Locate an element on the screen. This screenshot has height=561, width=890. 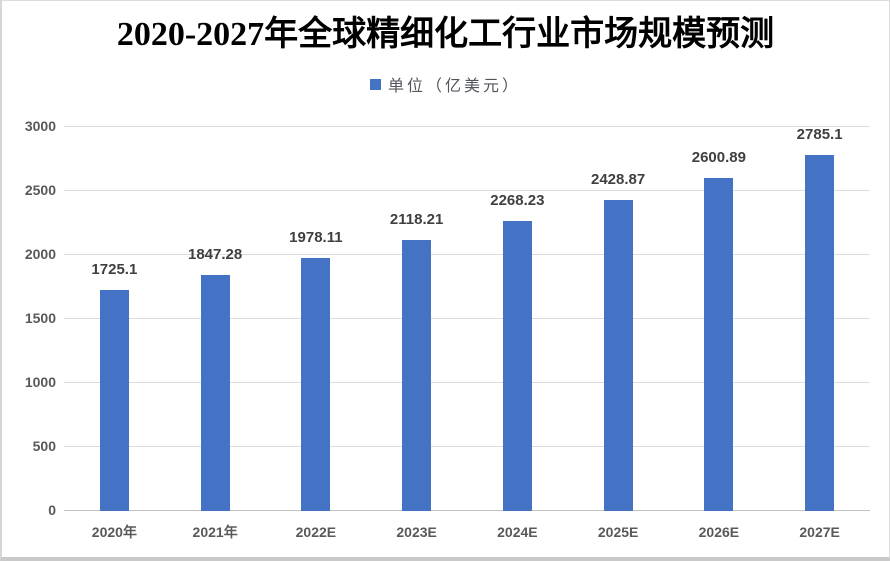
bar-value-label: 2268.23 is located at coordinates (517, 200).